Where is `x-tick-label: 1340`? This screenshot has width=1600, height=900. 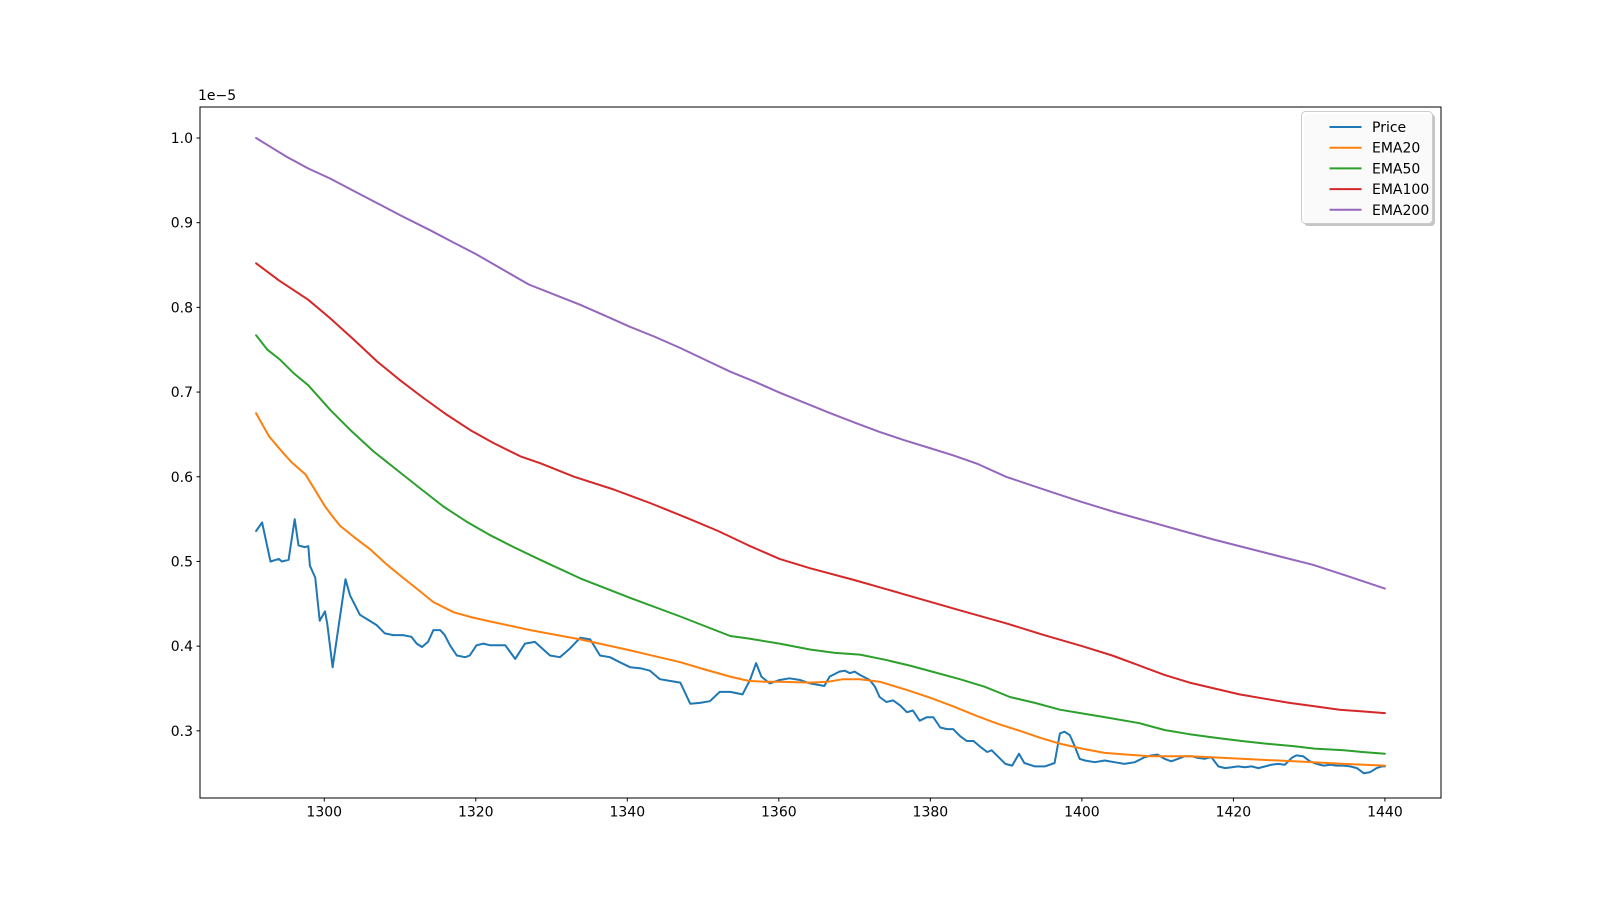 x-tick-label: 1340 is located at coordinates (627, 813).